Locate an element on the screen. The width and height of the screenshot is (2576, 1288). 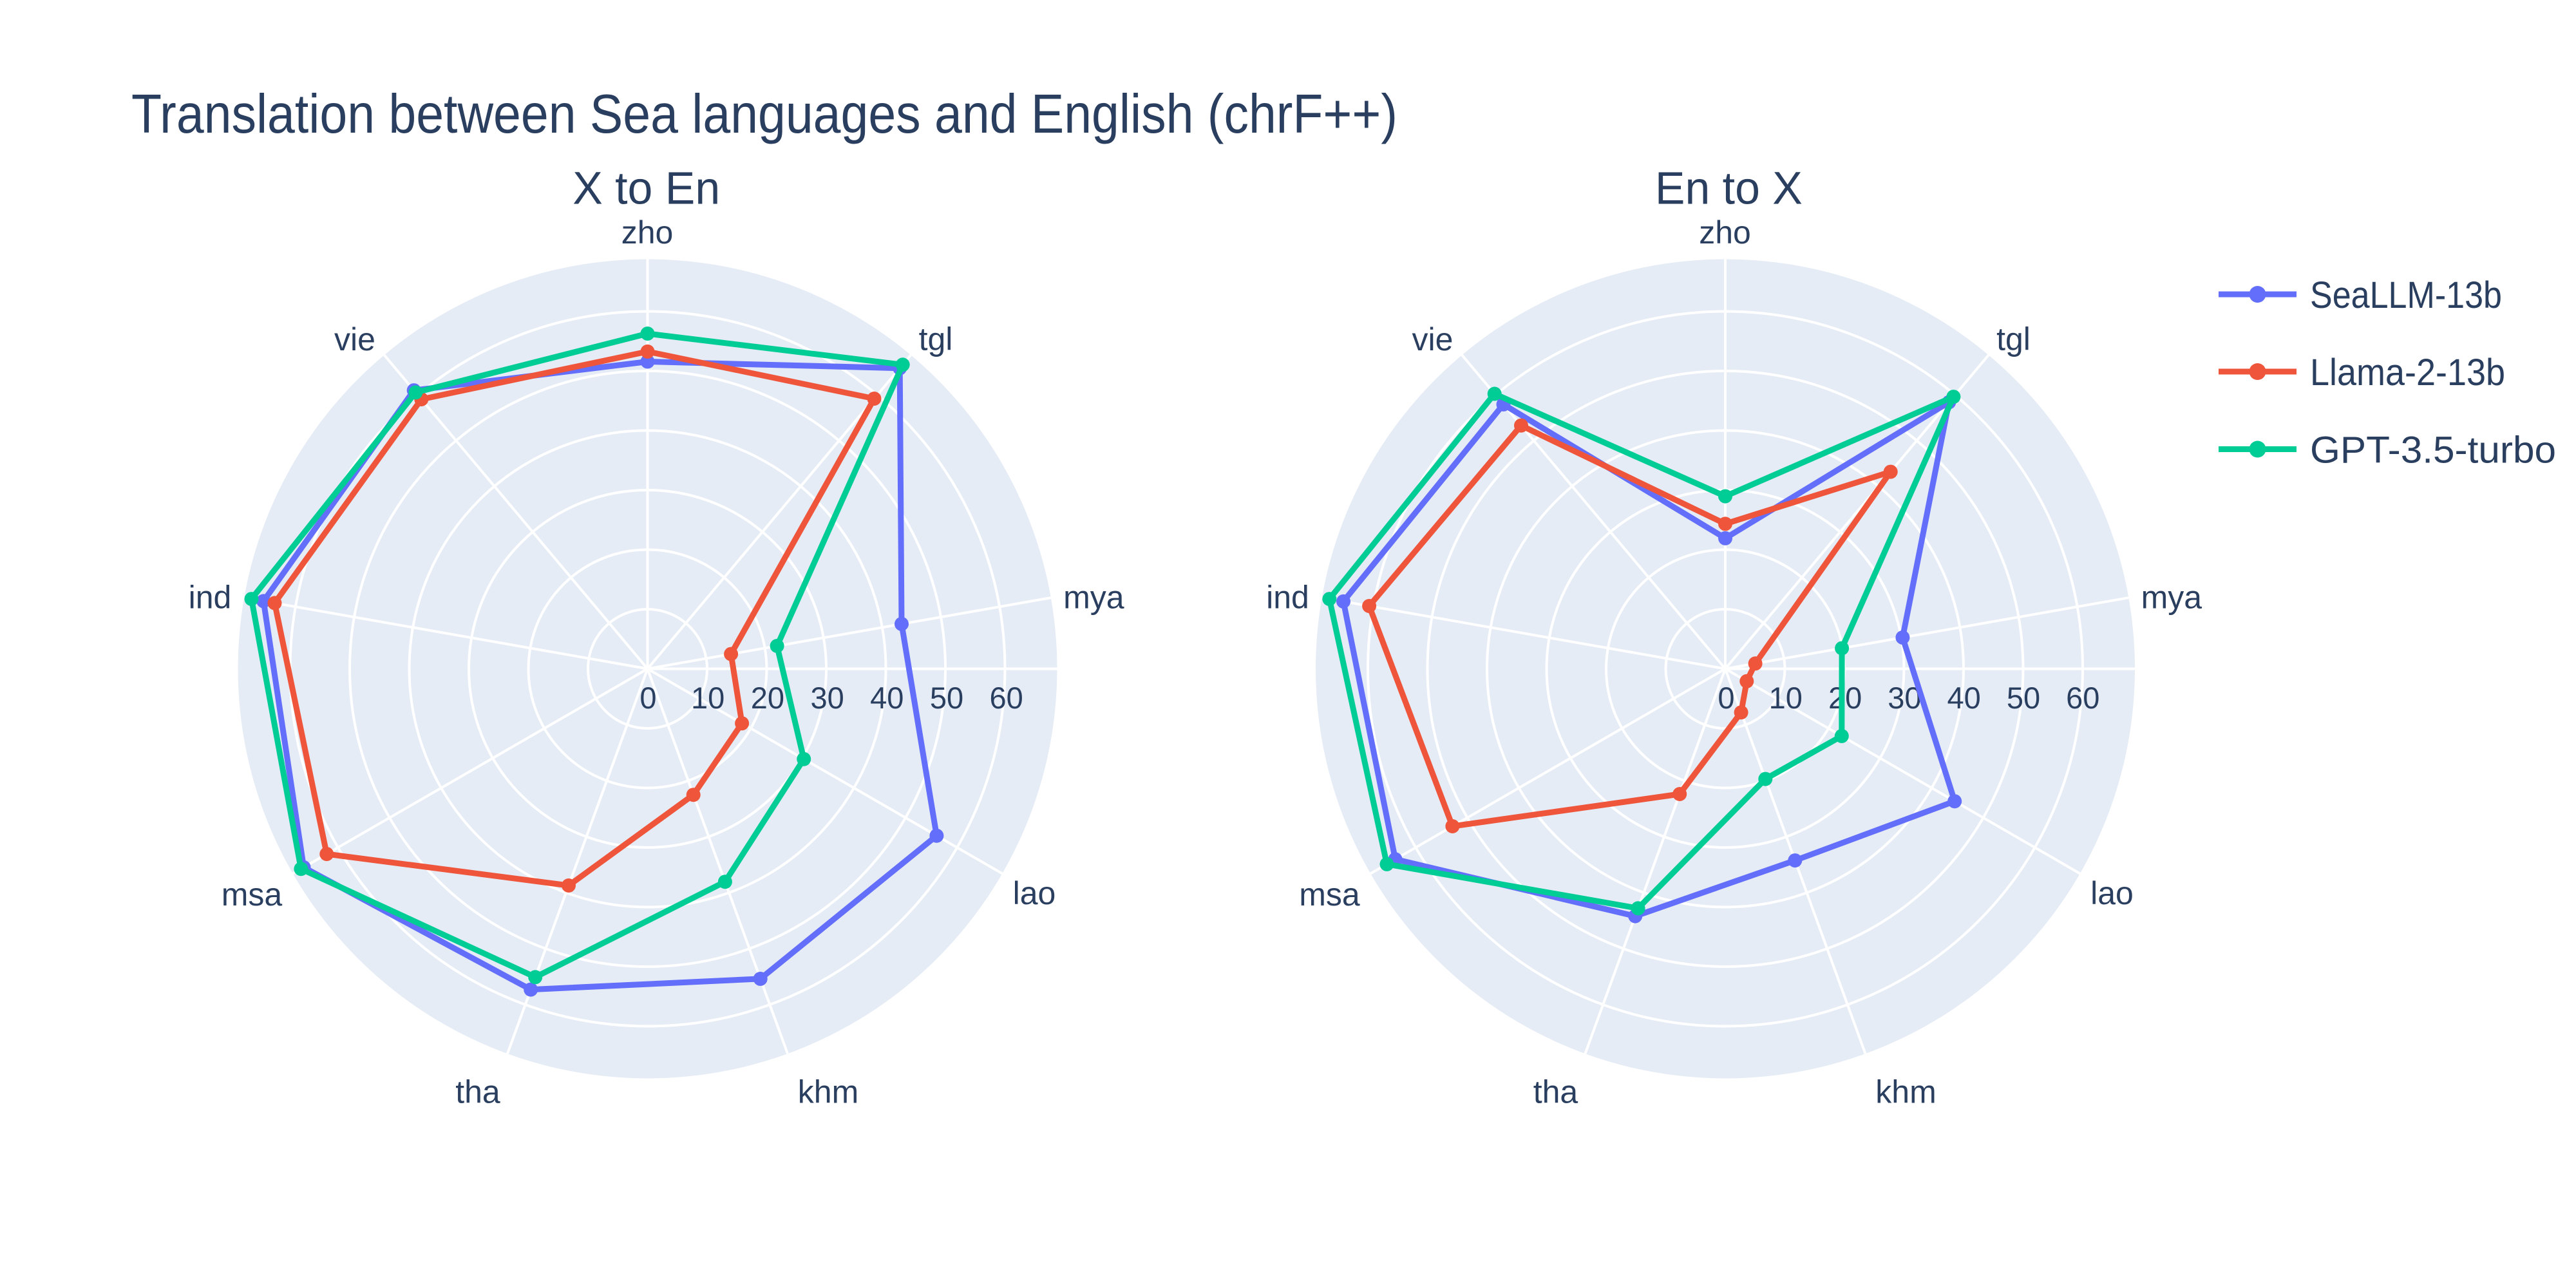
svg-text: SeaLLM-13b is located at coordinates (2406, 295).